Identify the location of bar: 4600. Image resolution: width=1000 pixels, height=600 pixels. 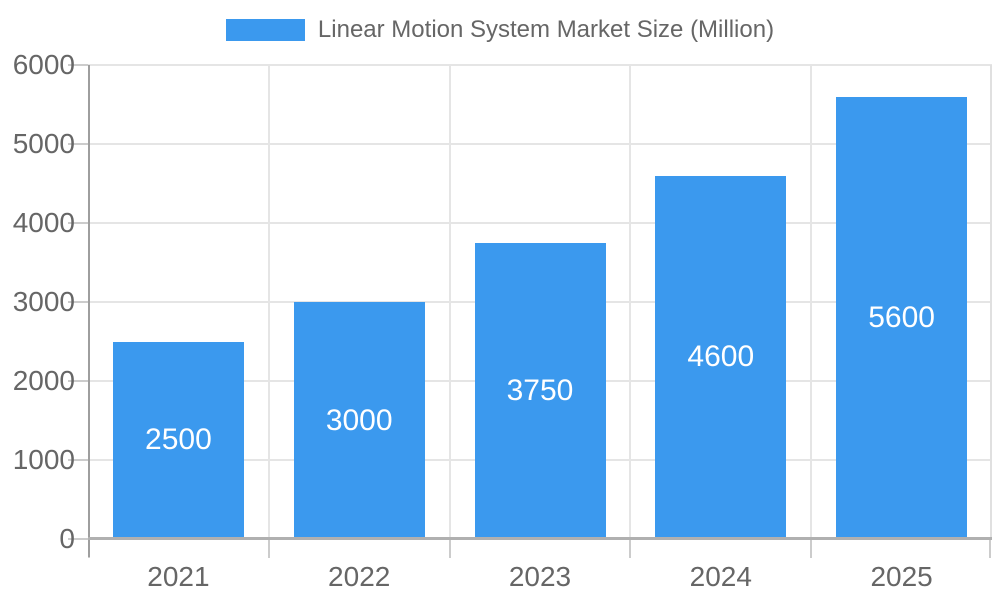
(721, 357).